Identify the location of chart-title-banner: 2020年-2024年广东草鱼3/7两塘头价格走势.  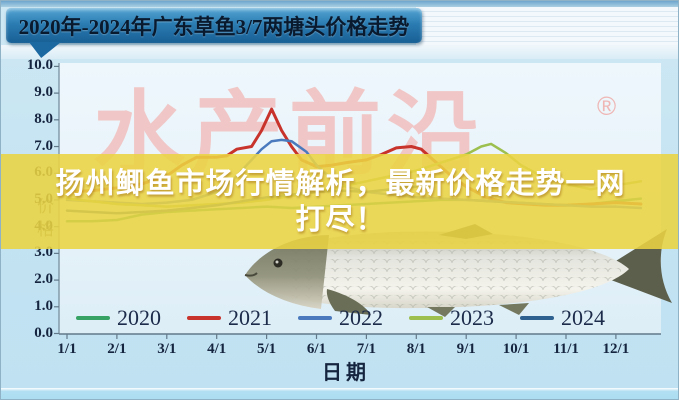
(214, 25).